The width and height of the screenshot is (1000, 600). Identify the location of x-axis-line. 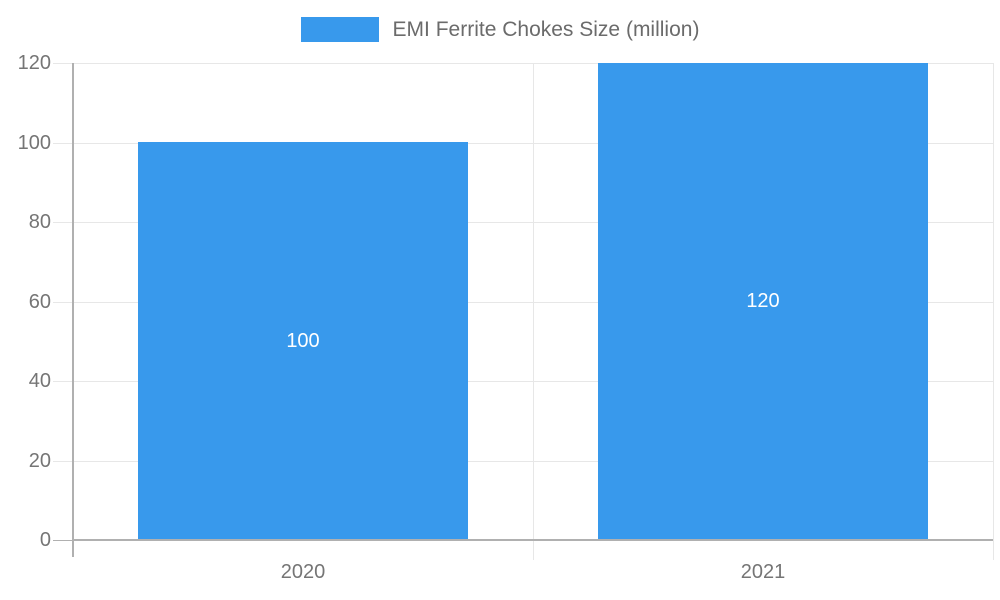
(533, 540).